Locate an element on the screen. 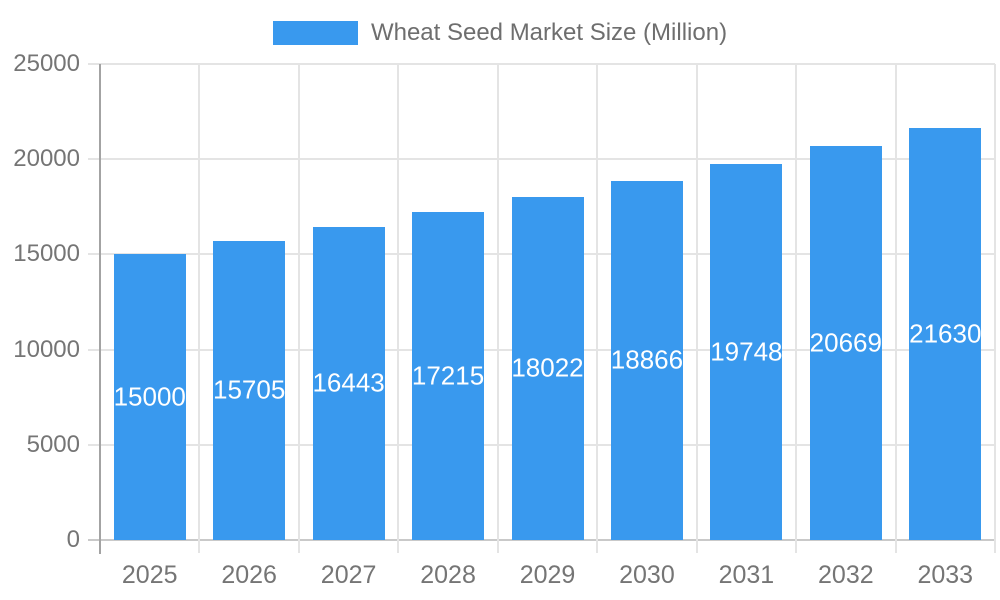 This screenshot has height=600, width=1000. legend: Wheat Seed Market Size (Million) is located at coordinates (500, 33).